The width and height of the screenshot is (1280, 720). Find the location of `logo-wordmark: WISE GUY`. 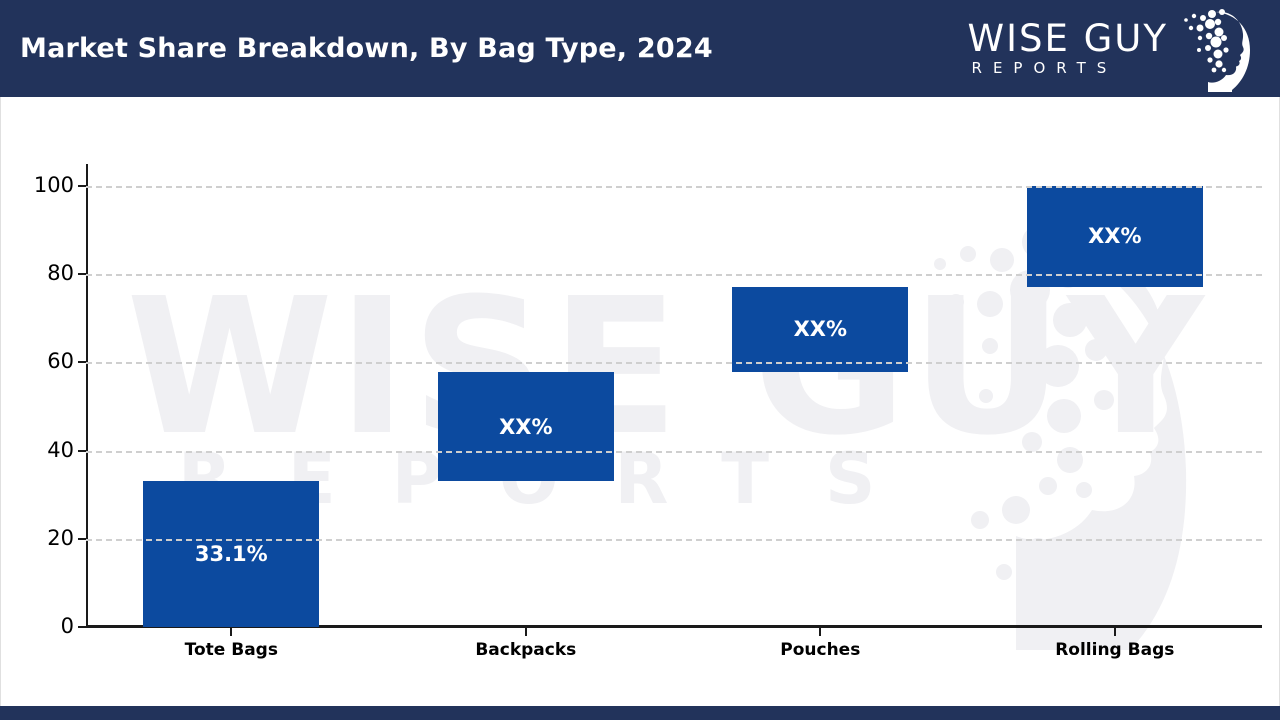

logo-wordmark: WISE GUY is located at coordinates (1067, 38).